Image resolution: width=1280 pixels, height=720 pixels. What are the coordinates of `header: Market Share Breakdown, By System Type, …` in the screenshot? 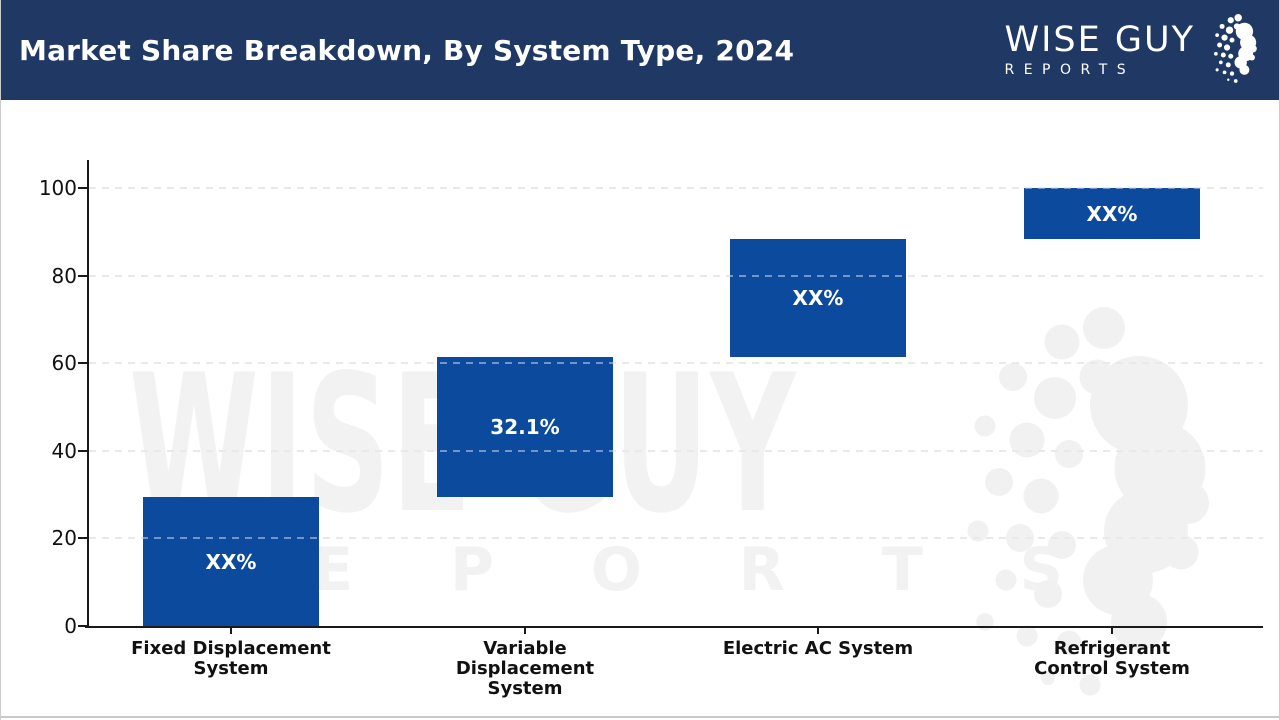 It's located at (640, 50).